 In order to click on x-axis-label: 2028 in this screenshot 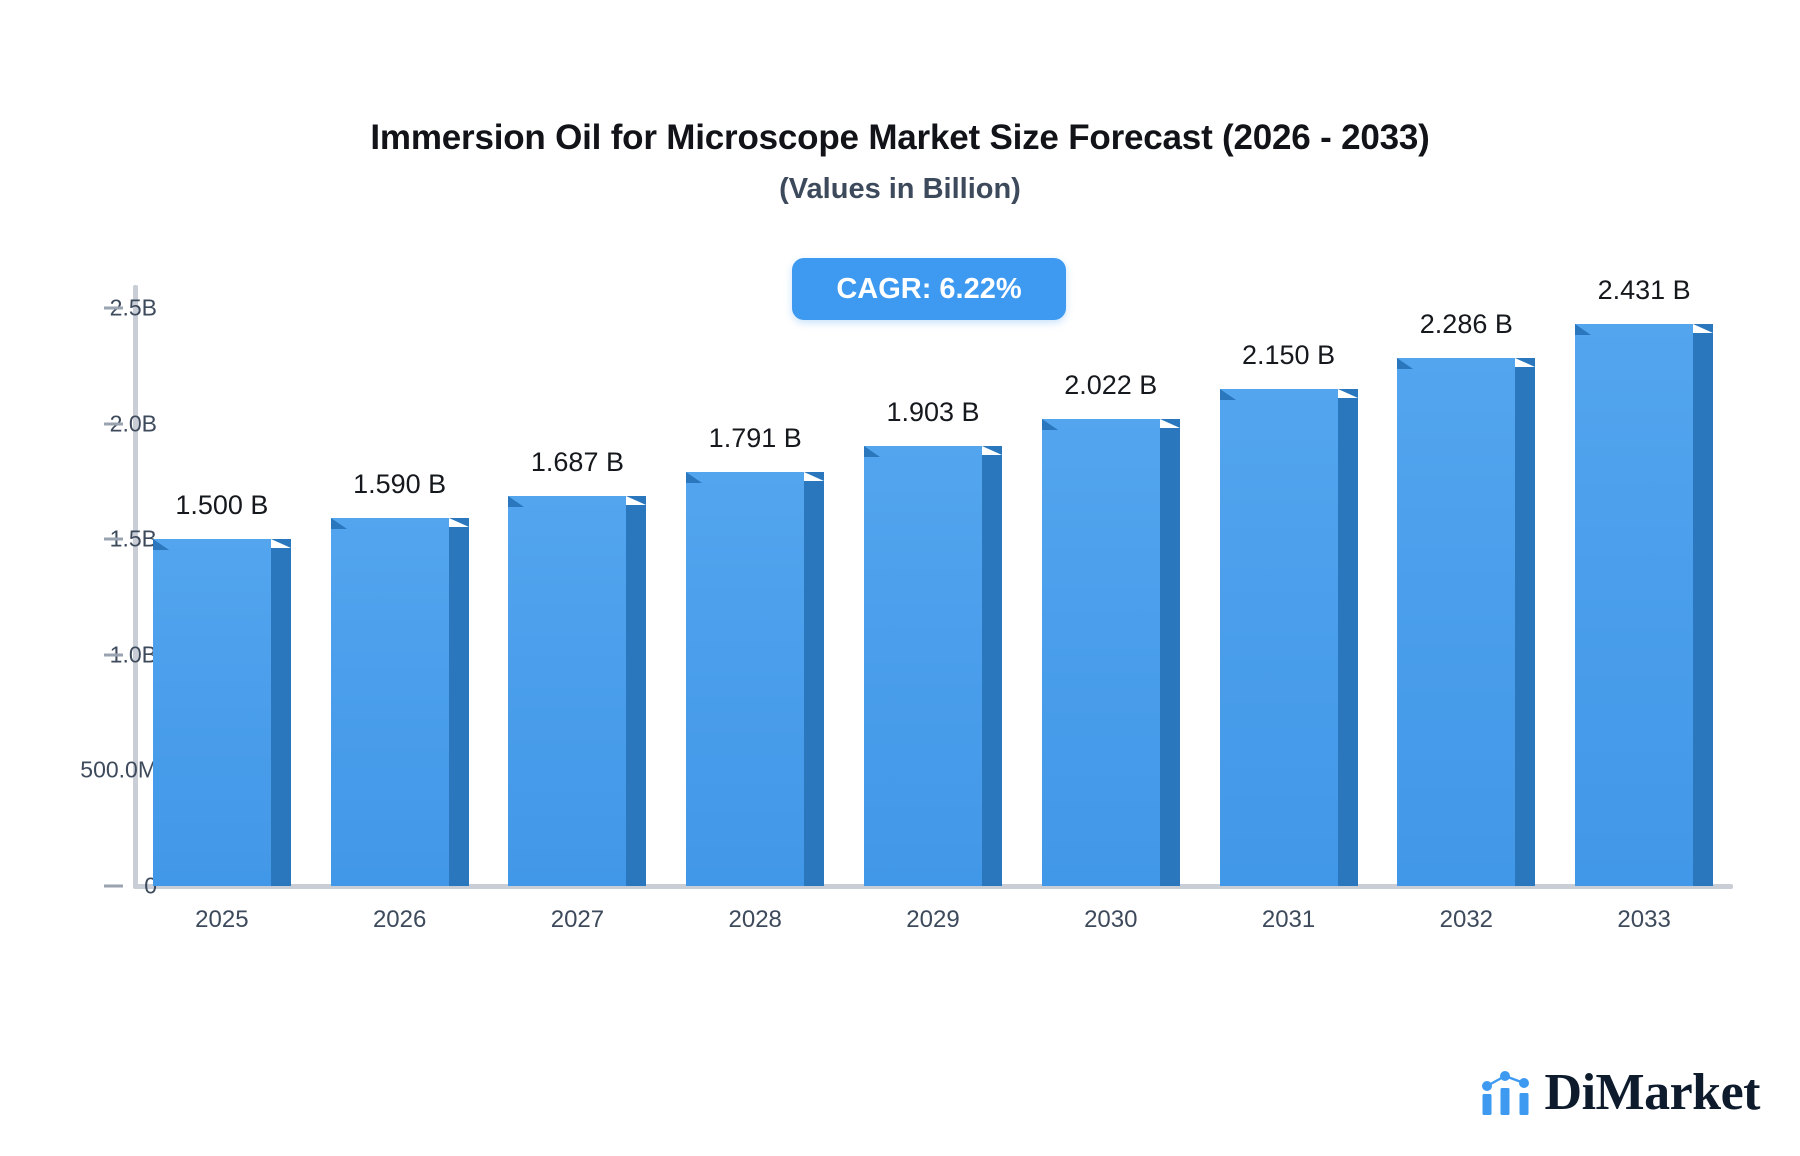, I will do `click(755, 919)`.